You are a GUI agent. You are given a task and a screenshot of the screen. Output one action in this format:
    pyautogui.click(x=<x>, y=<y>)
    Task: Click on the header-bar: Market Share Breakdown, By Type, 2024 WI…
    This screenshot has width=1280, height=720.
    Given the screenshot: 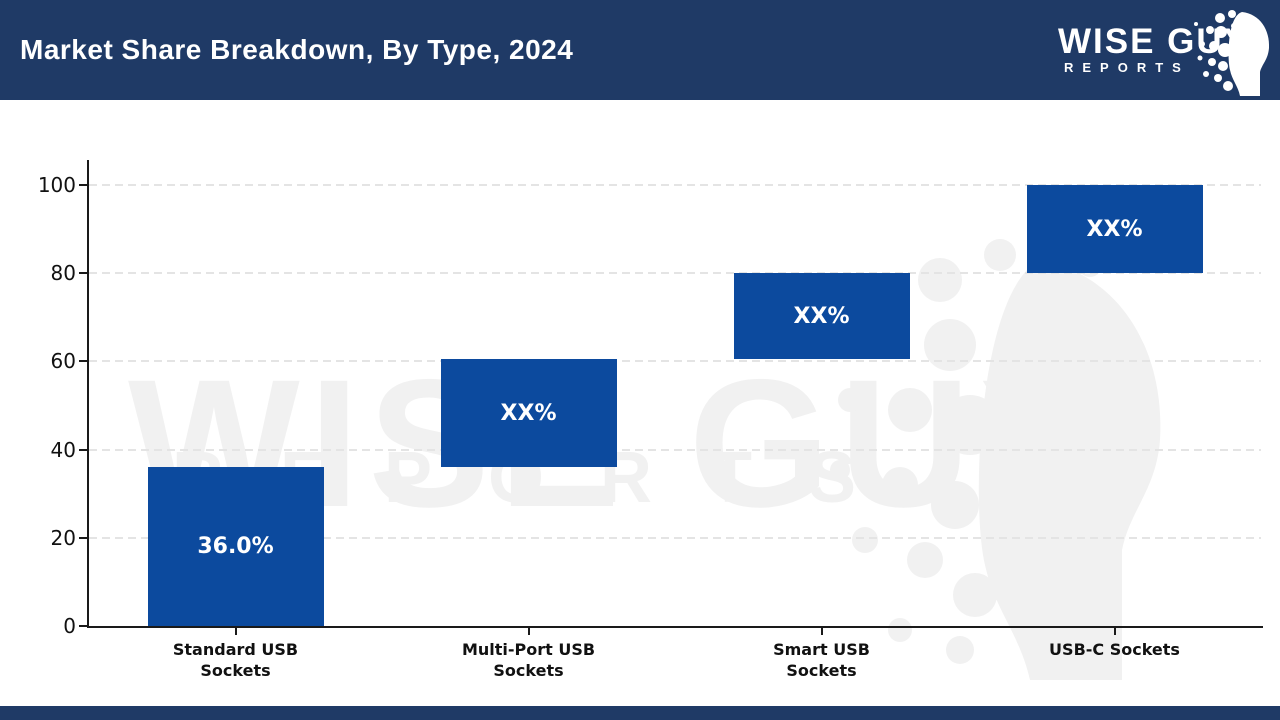 What is the action you would take?
    pyautogui.click(x=640, y=50)
    